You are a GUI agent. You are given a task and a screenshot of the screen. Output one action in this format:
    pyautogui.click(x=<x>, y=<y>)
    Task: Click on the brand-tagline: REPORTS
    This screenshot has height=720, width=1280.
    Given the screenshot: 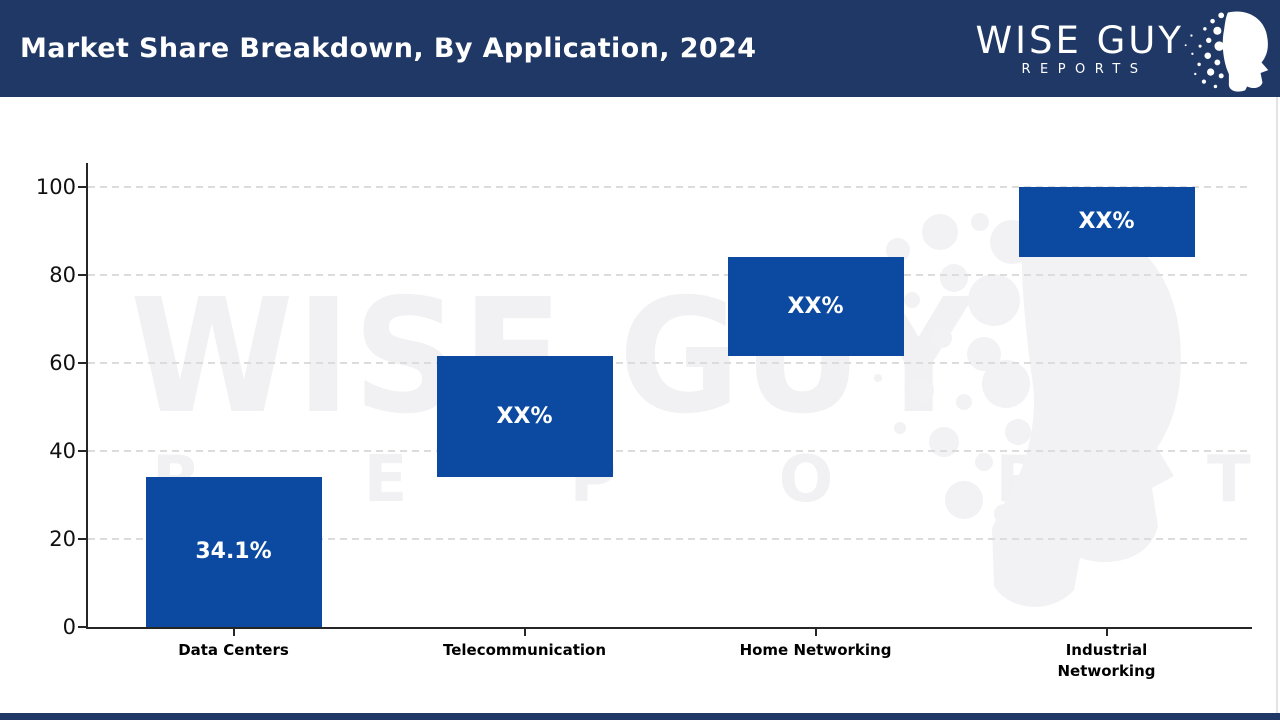 What is the action you would take?
    pyautogui.click(x=1084, y=69)
    